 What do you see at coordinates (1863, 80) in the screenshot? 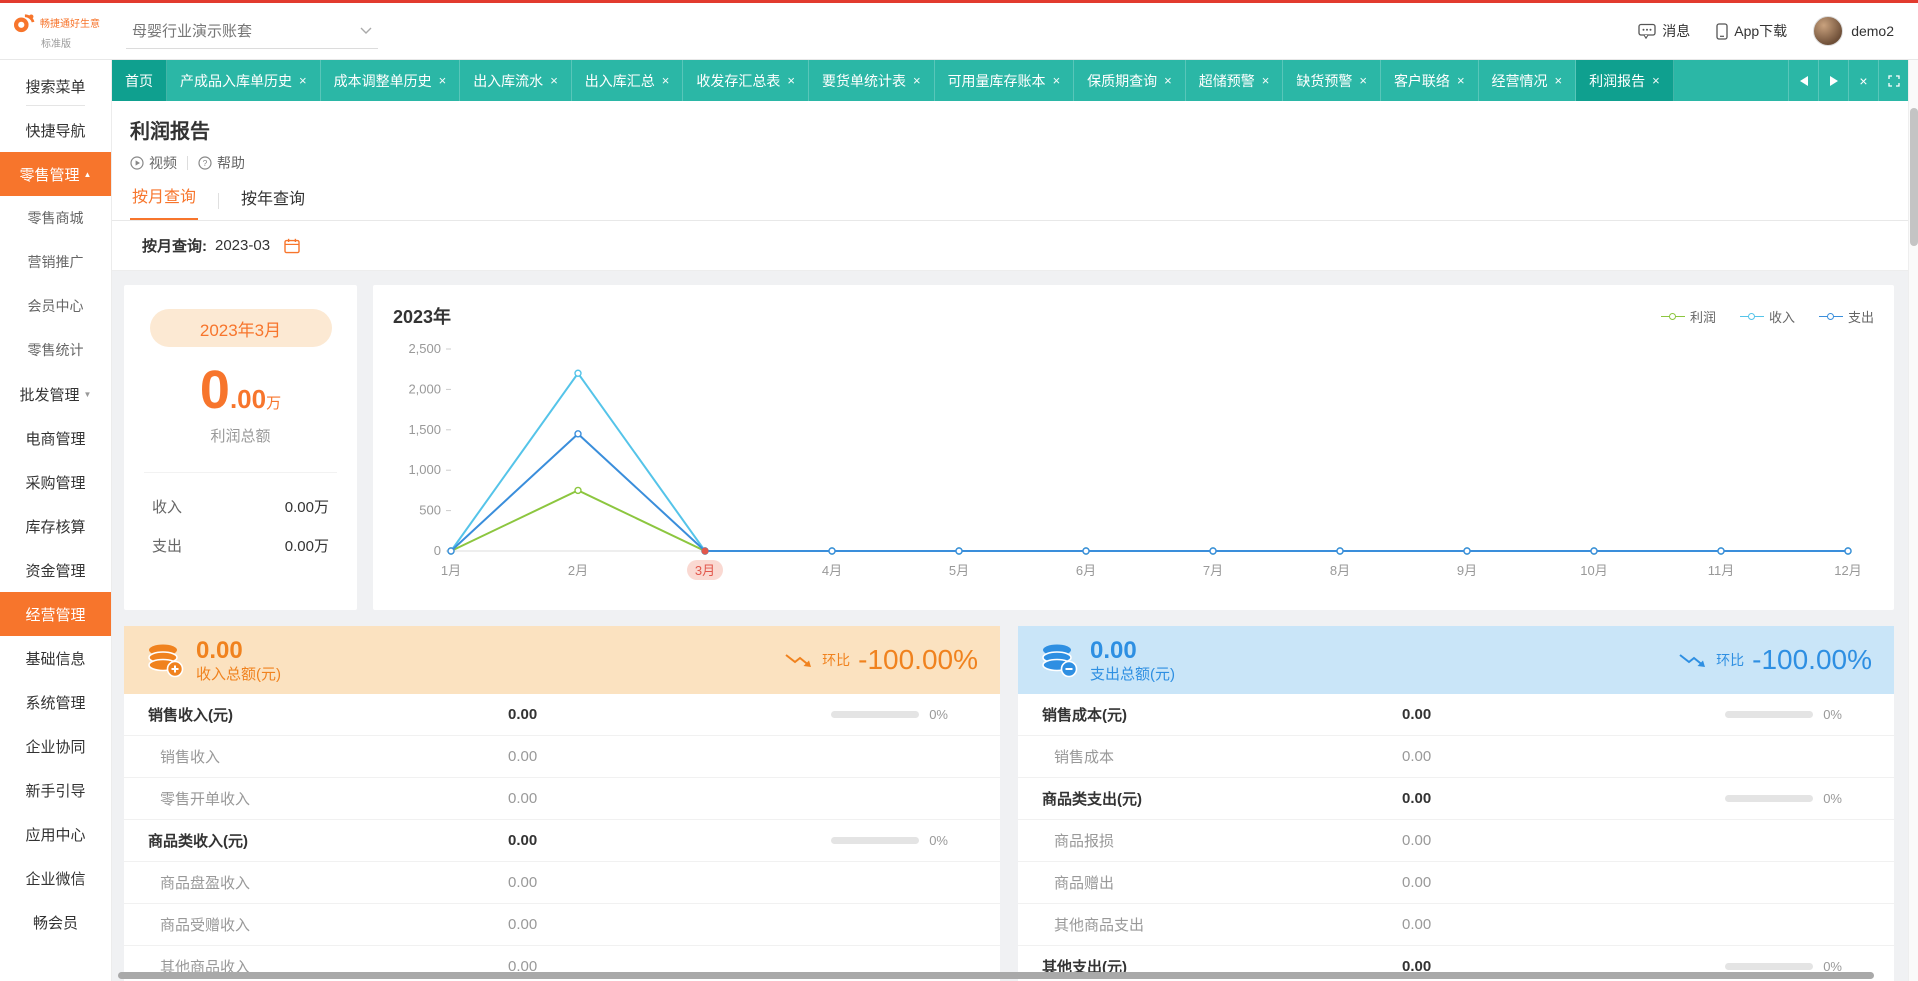
I see `close-tabs-button: ×` at bounding box center [1863, 80].